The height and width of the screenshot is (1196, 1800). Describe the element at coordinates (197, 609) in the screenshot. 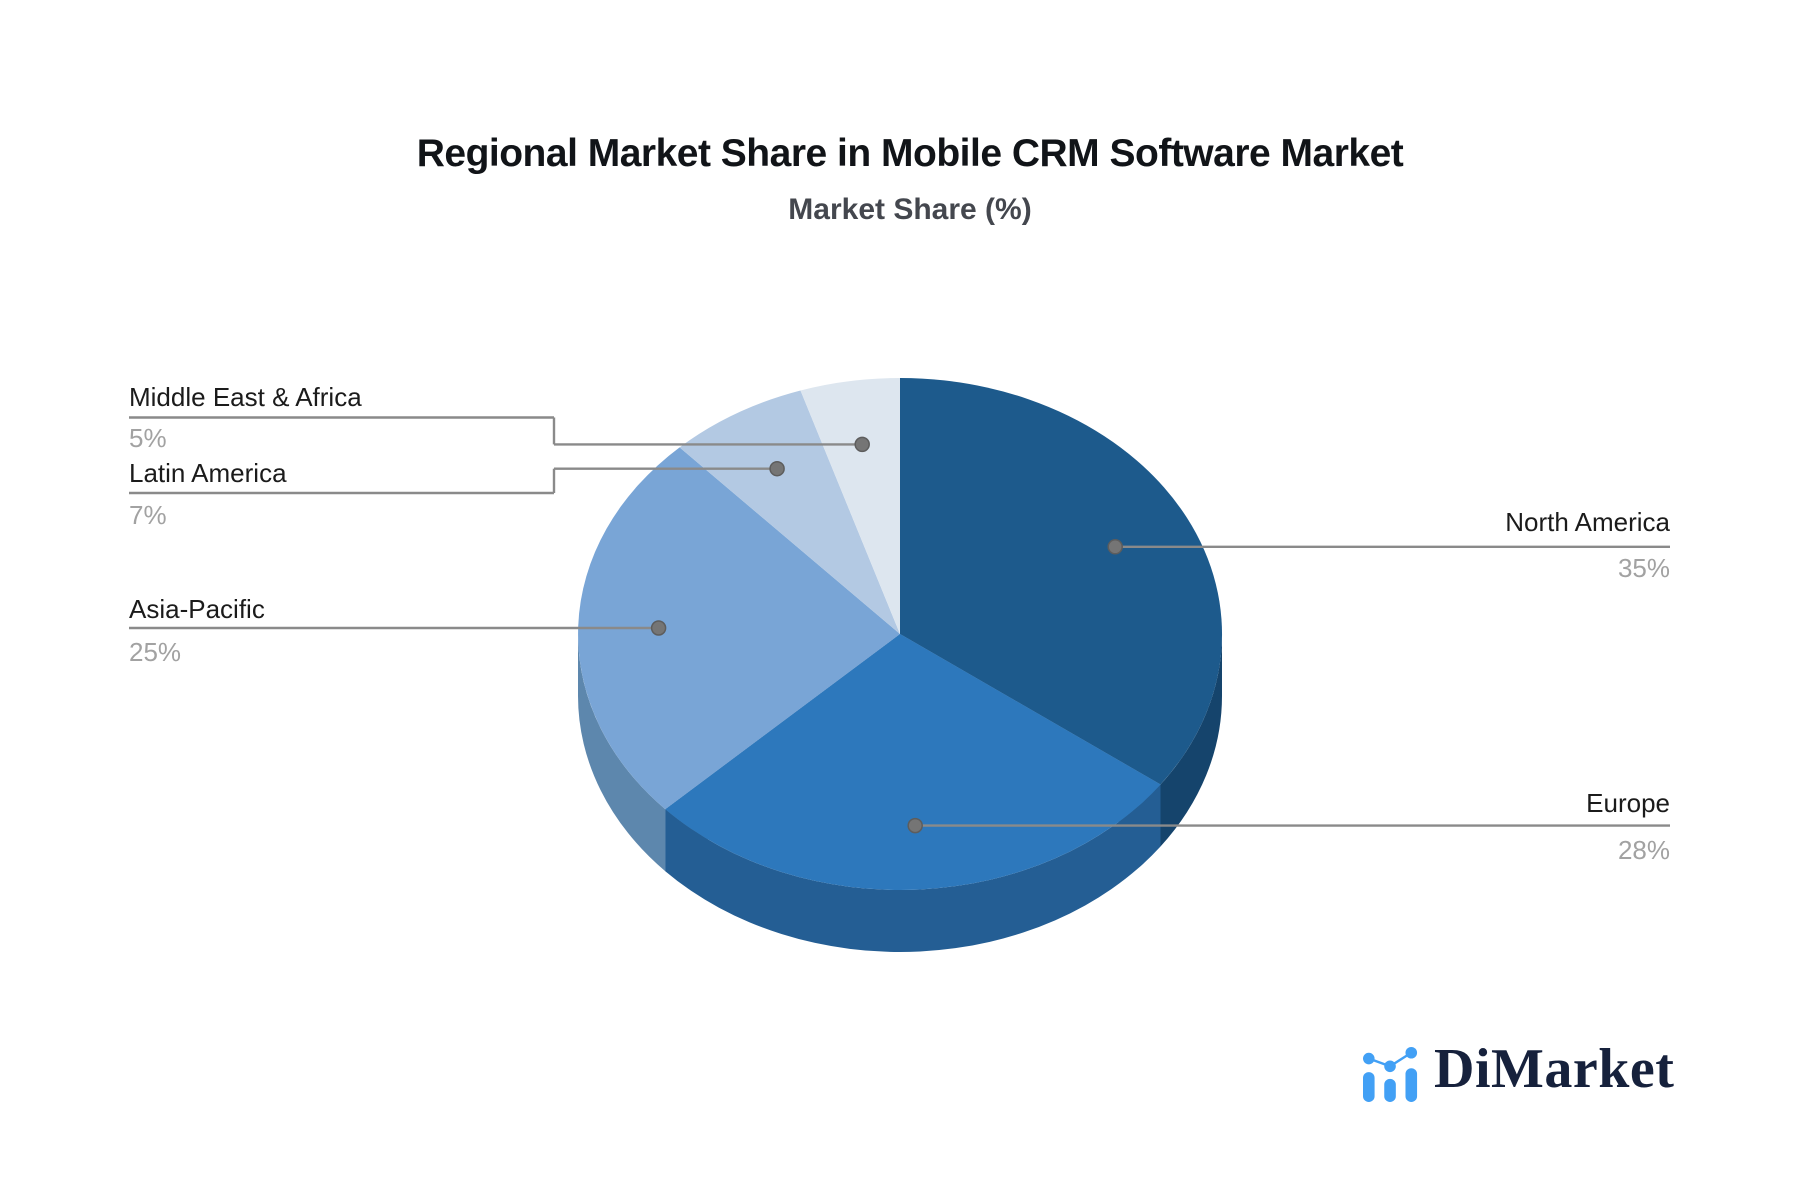

I see `slice-label-asia-pacific: Asia-Pacific` at that location.